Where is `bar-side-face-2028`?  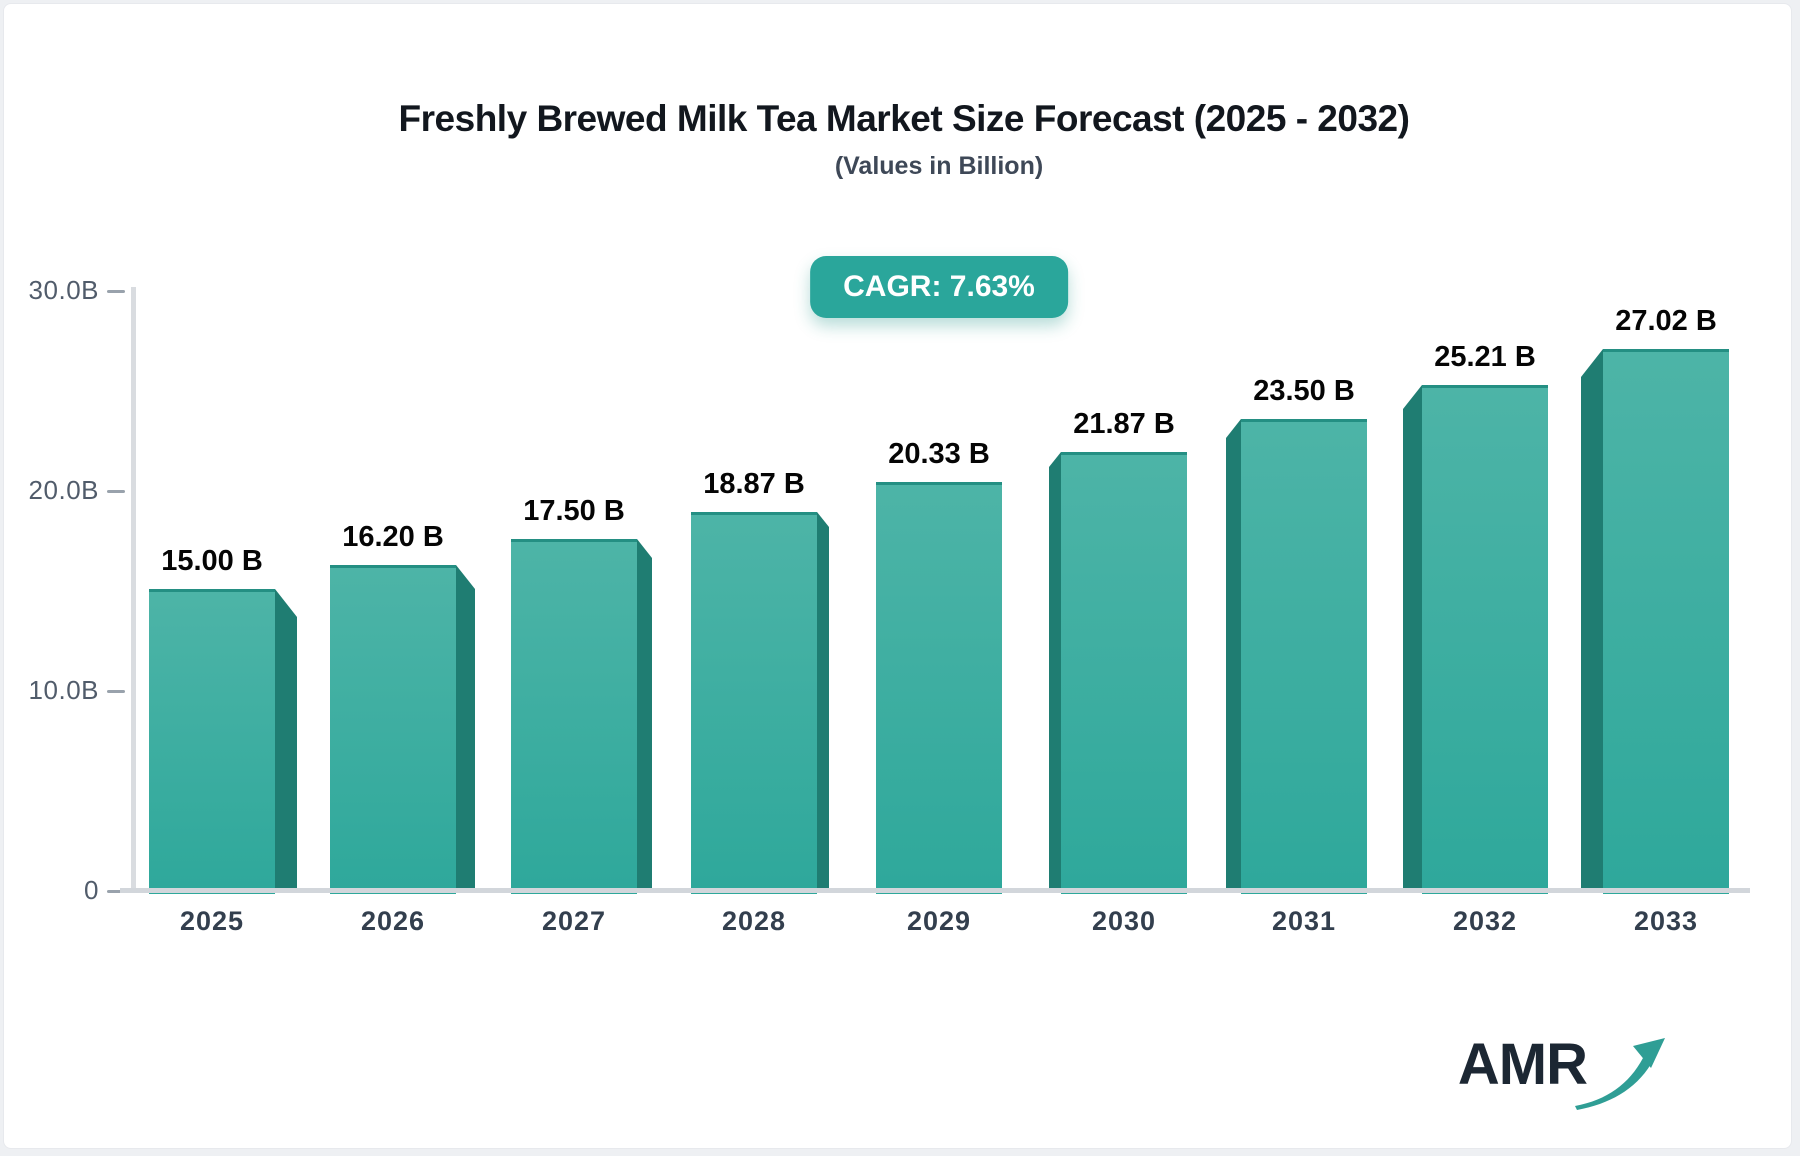 bar-side-face-2028 is located at coordinates (823, 701).